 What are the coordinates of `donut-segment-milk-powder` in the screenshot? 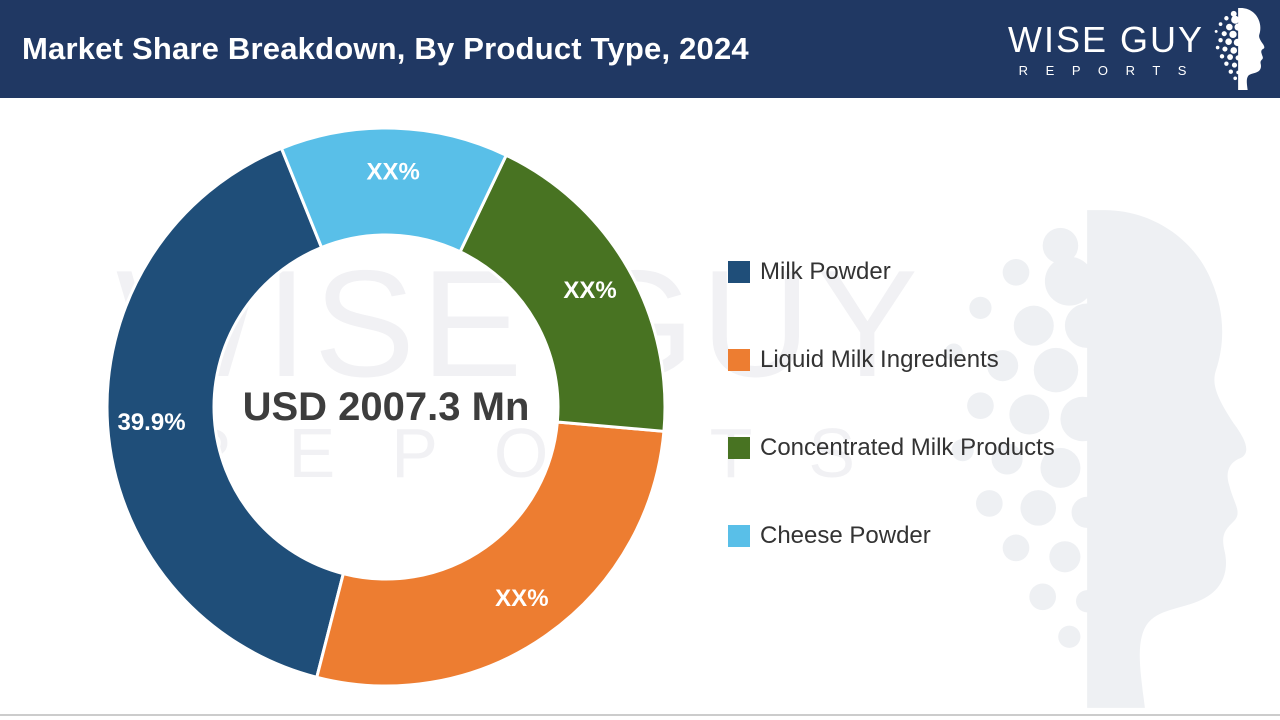 It's located at (225, 413).